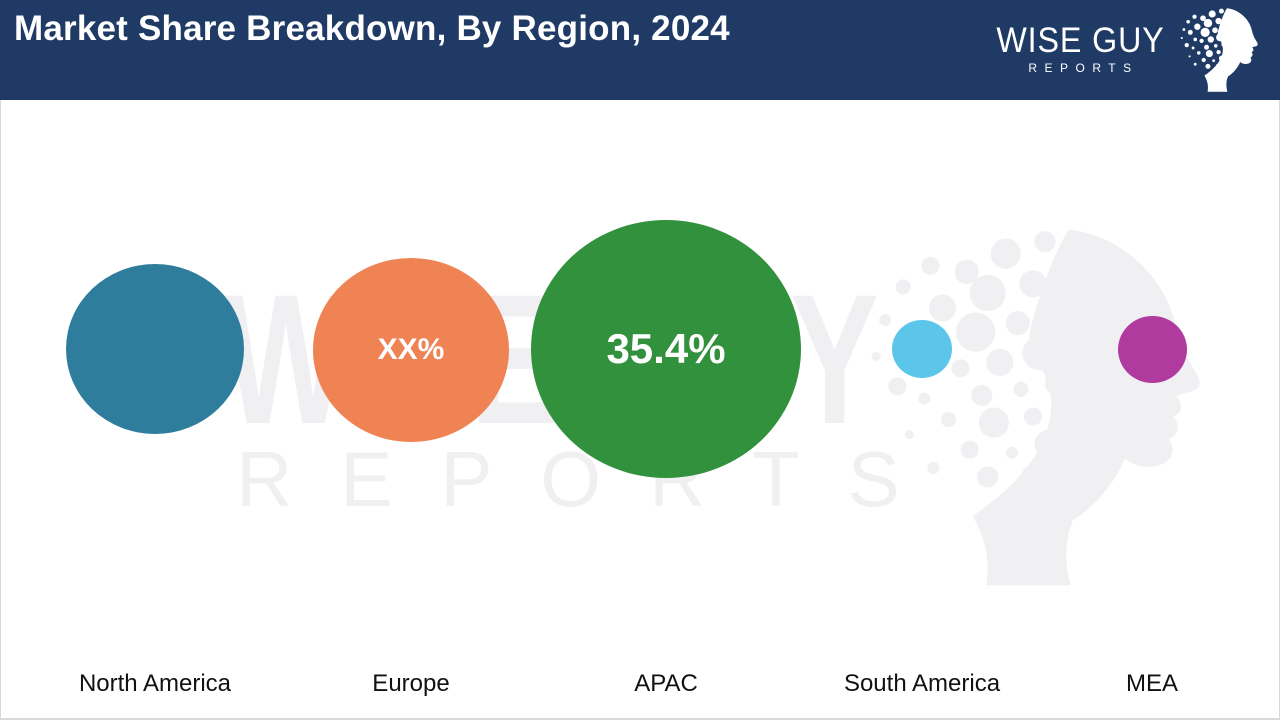 This screenshot has height=720, width=1280. I want to click on category-label-europe: Europe, so click(411, 683).